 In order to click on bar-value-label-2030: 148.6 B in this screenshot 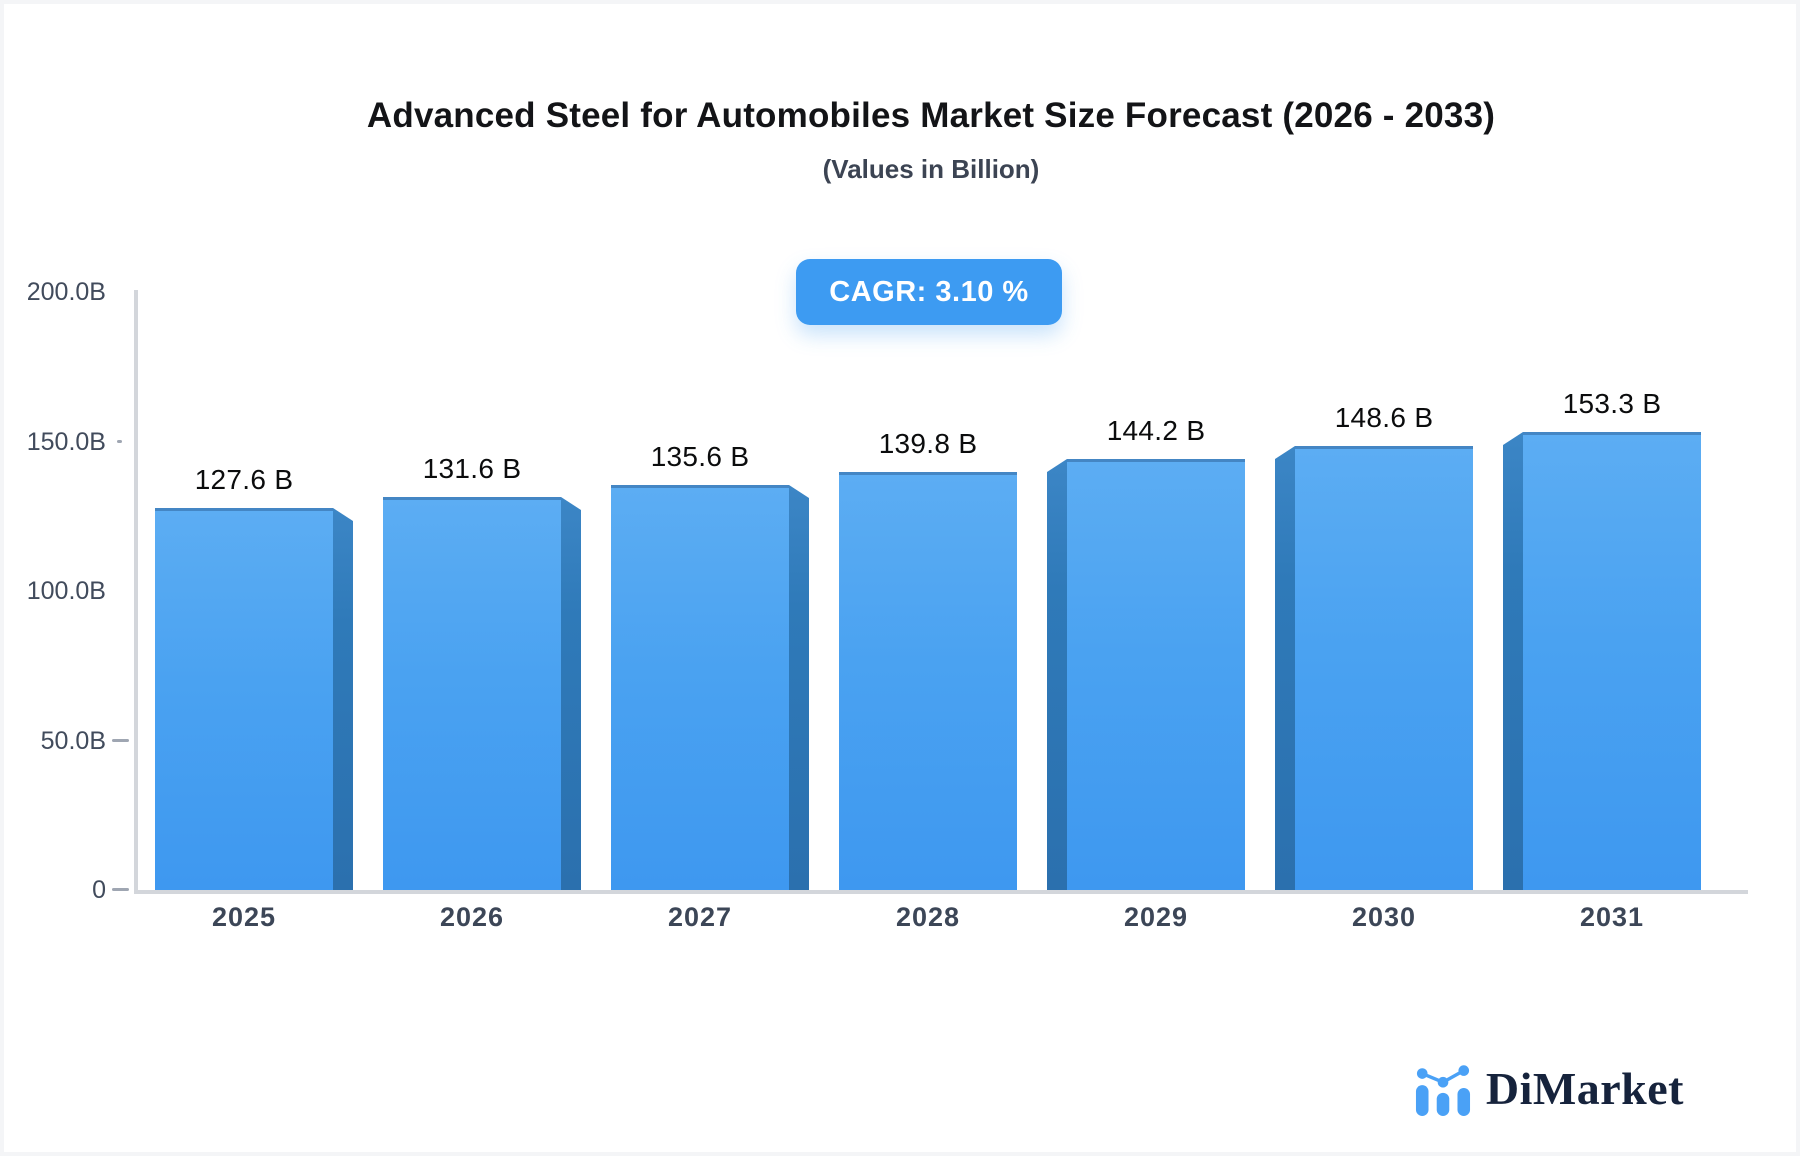, I will do `click(1384, 417)`.